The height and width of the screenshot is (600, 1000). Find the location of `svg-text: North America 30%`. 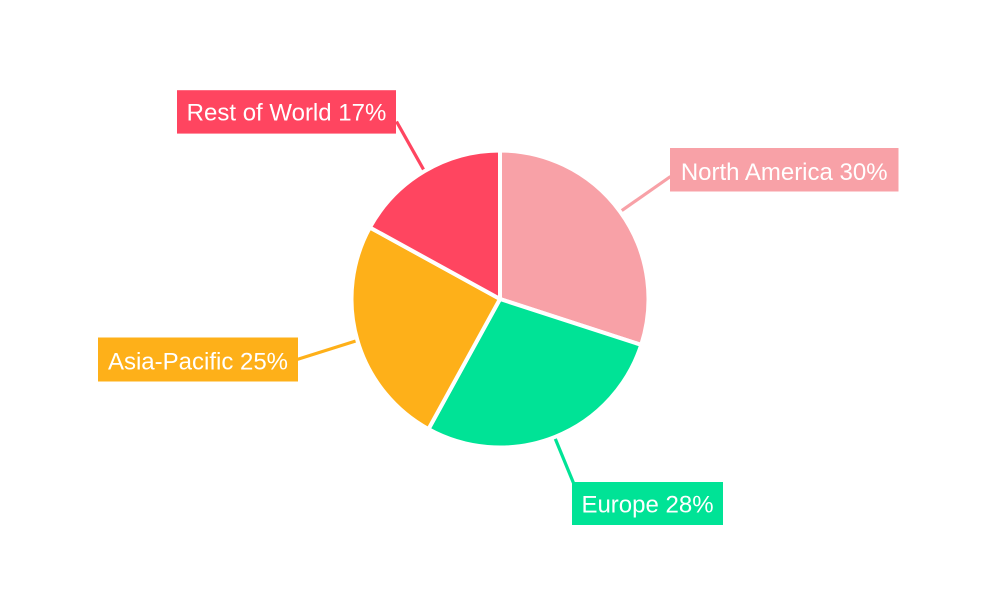

svg-text: North America 30% is located at coordinates (784, 172).